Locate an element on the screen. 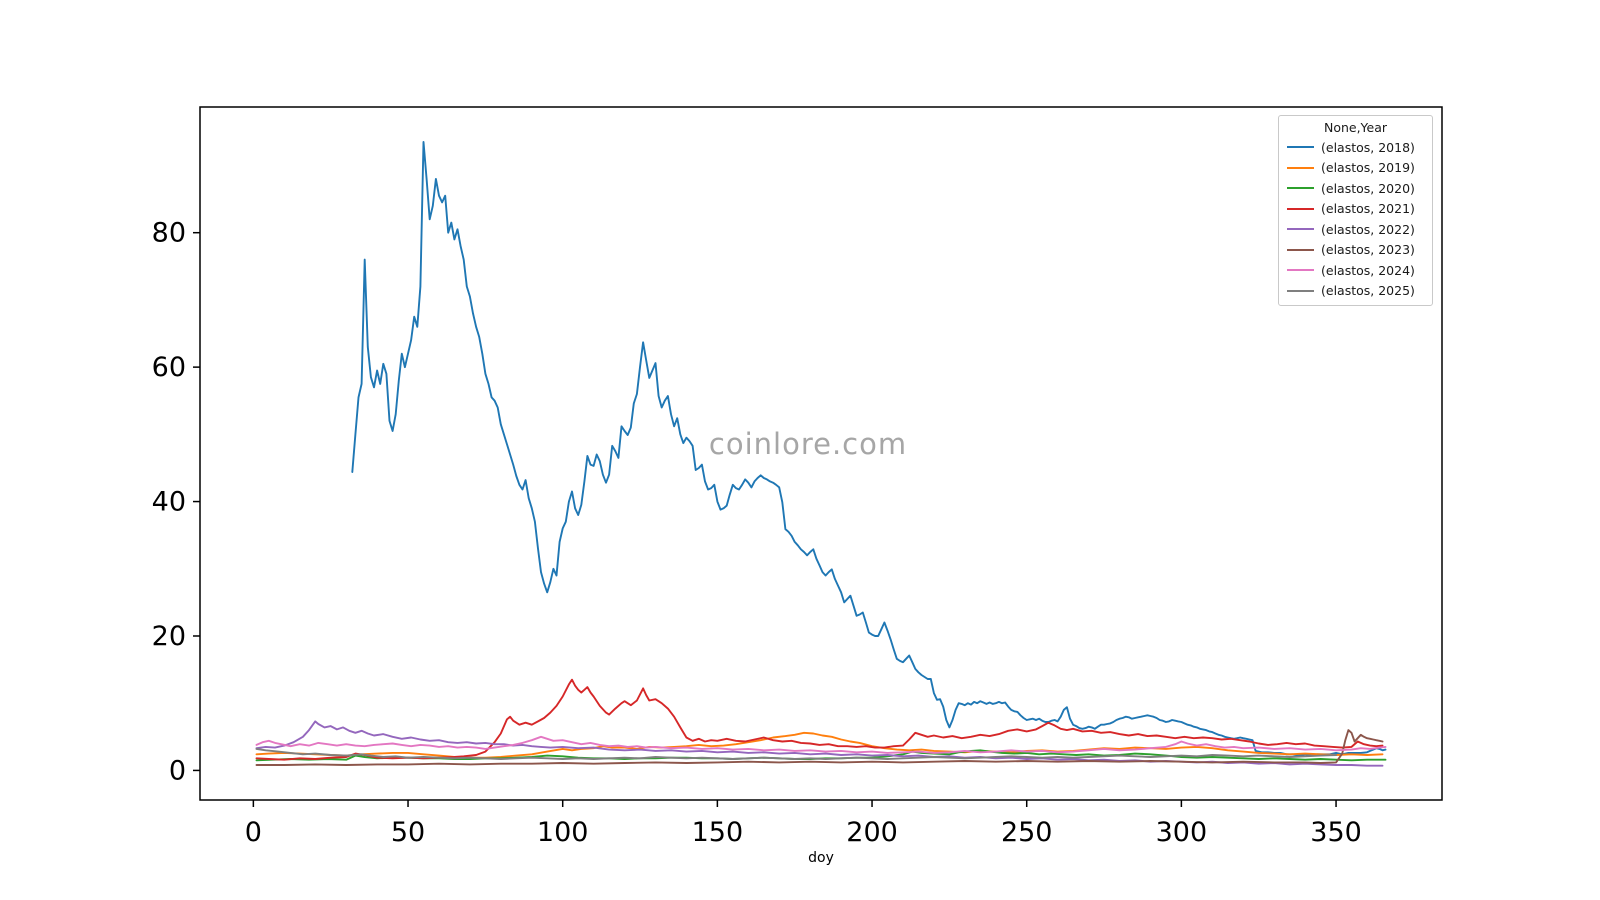  y-tick-label: 0 is located at coordinates (177, 770).